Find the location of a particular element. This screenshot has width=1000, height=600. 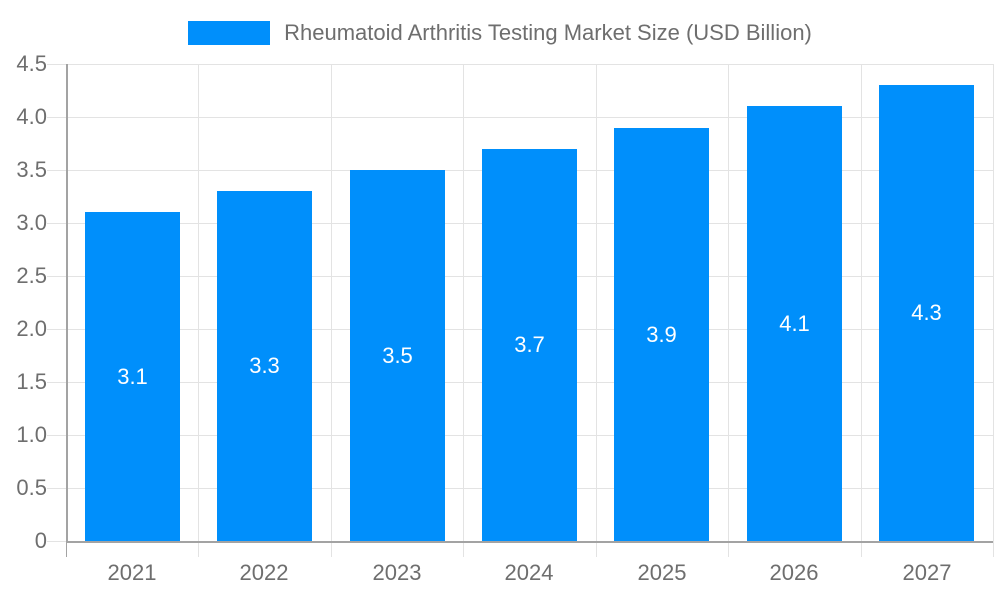

y-axis-label: 1.0 is located at coordinates (31, 434).